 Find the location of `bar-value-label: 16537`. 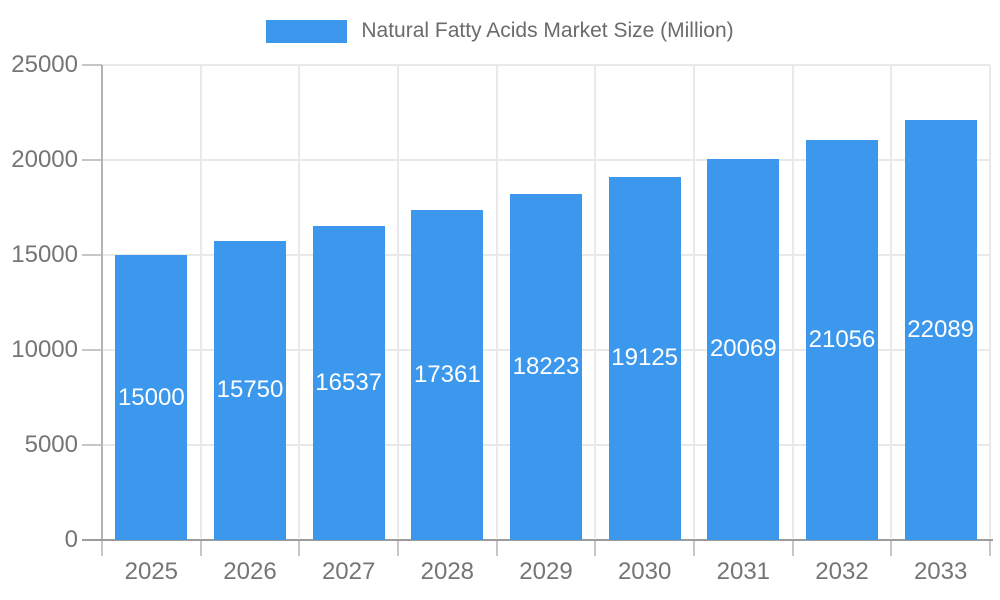

bar-value-label: 16537 is located at coordinates (349, 382).